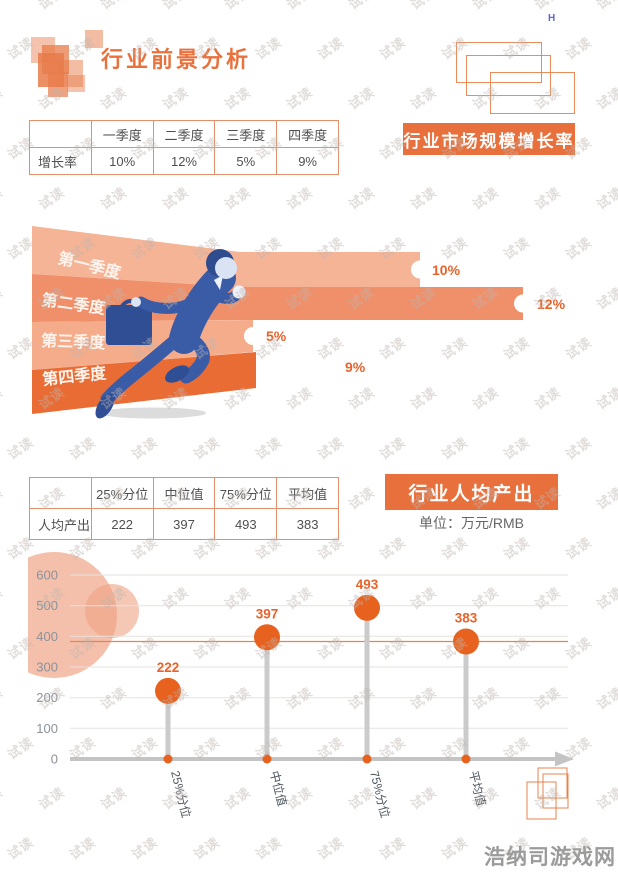 The image size is (618, 876). I want to click on corner-squares-decoration, so click(547, 793).